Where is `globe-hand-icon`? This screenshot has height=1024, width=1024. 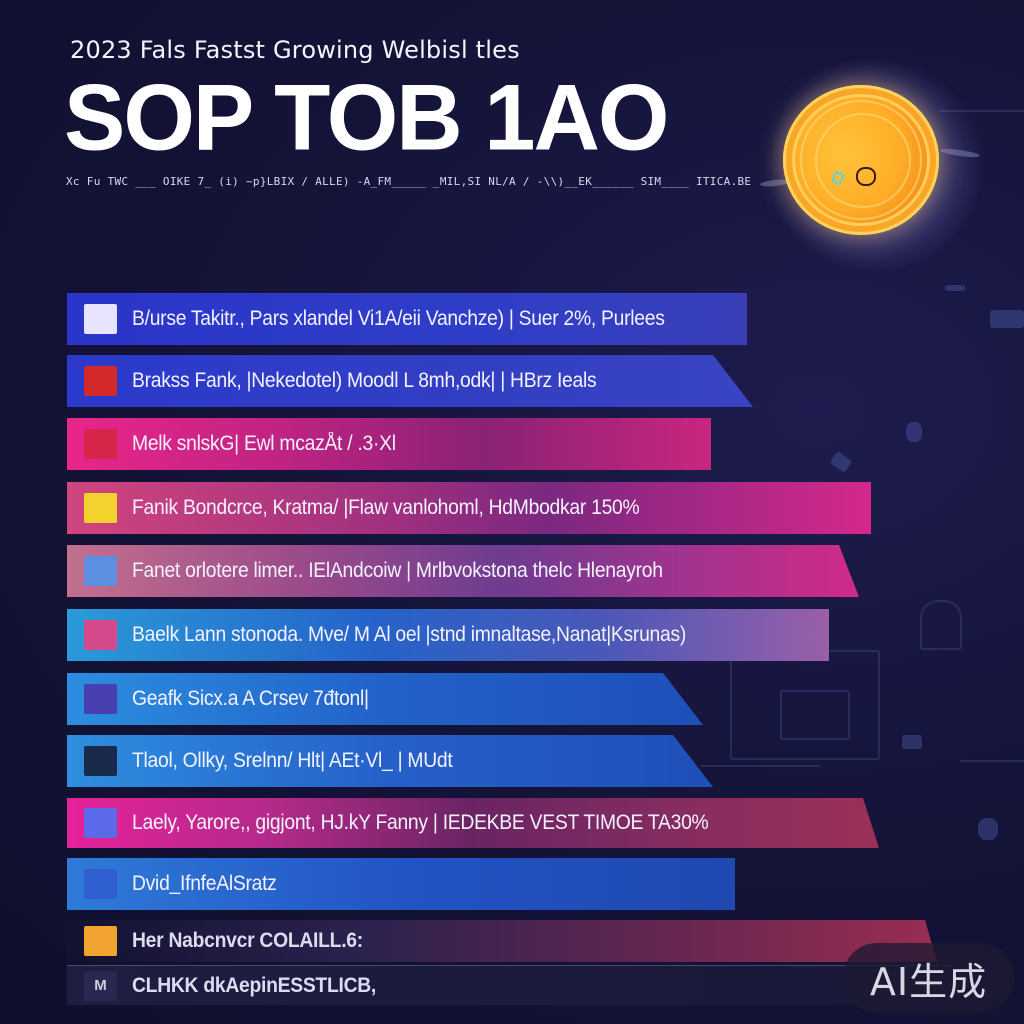 globe-hand-icon is located at coordinates (100, 884).